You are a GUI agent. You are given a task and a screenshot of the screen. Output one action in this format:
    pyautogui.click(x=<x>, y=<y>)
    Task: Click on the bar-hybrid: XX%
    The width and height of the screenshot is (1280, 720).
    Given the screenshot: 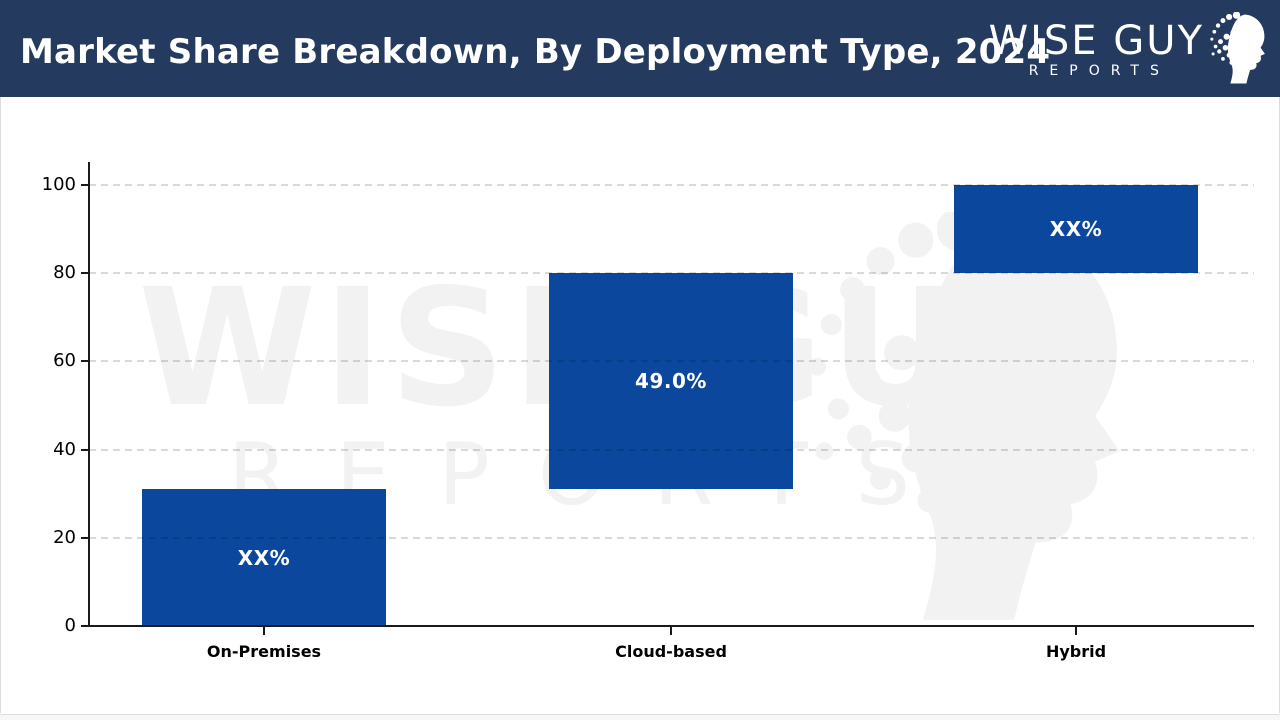 What is the action you would take?
    pyautogui.click(x=1076, y=229)
    